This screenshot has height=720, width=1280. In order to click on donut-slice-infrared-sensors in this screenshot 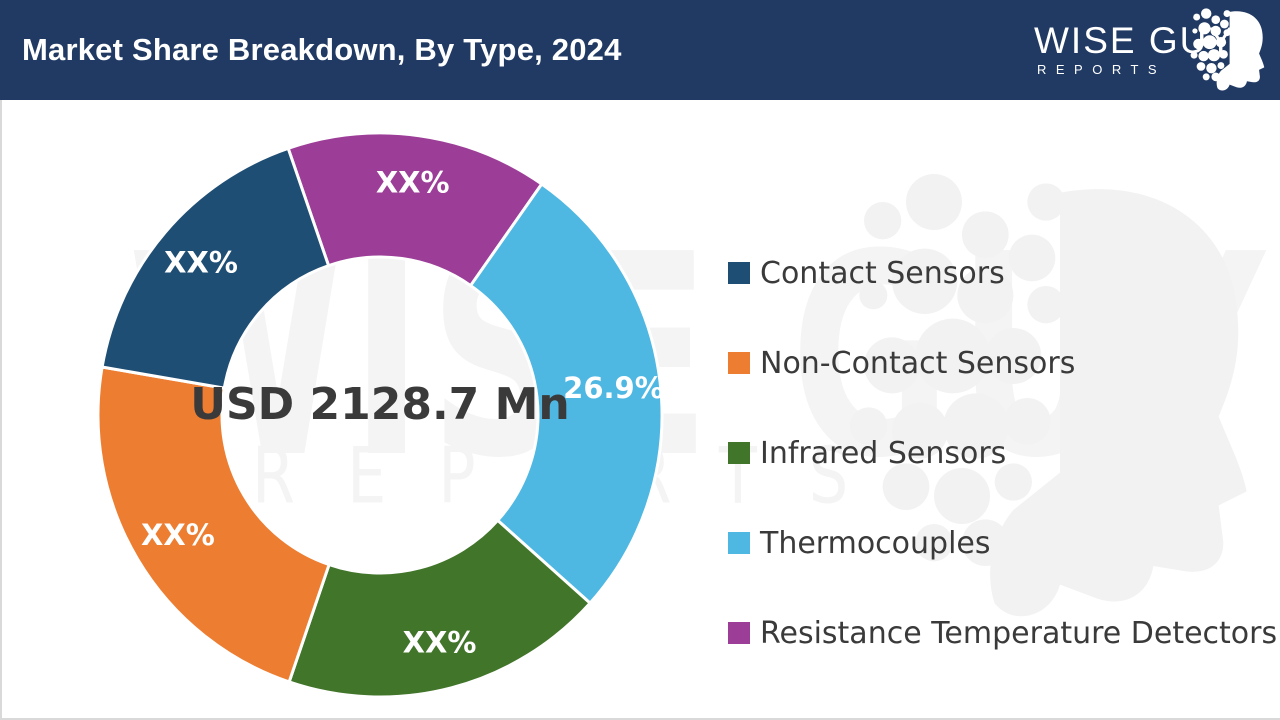, I will do `click(440, 608)`.